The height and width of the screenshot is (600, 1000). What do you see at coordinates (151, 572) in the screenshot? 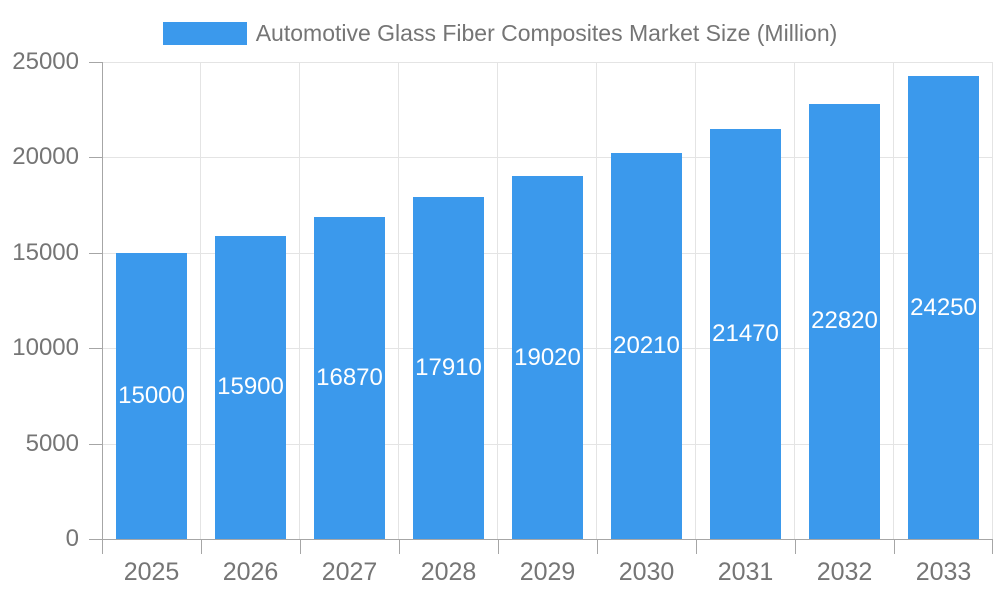
I see `x-axis-label: 2025` at bounding box center [151, 572].